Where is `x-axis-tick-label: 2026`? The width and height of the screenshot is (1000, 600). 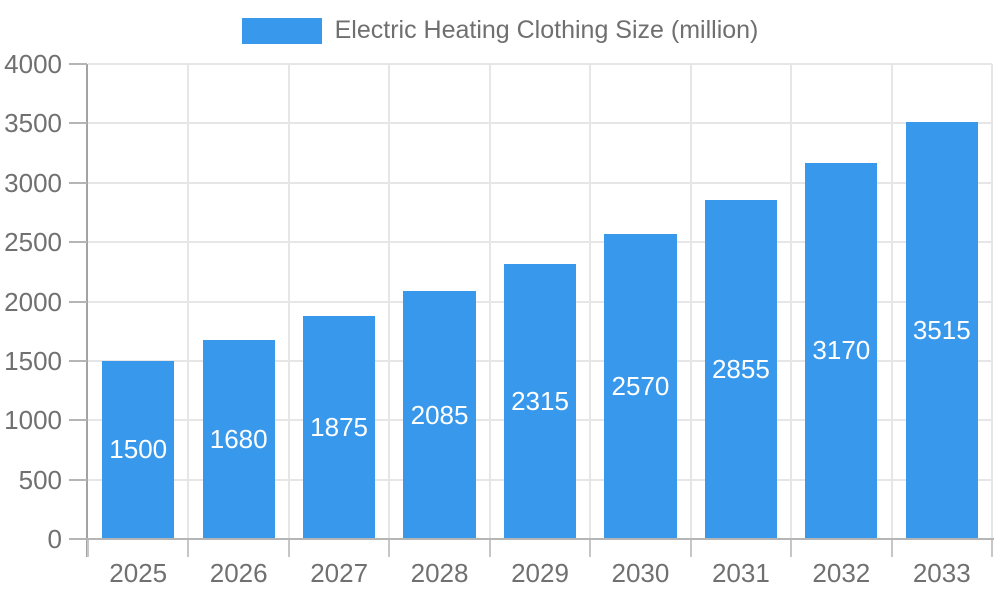
x-axis-tick-label: 2026 is located at coordinates (238, 573).